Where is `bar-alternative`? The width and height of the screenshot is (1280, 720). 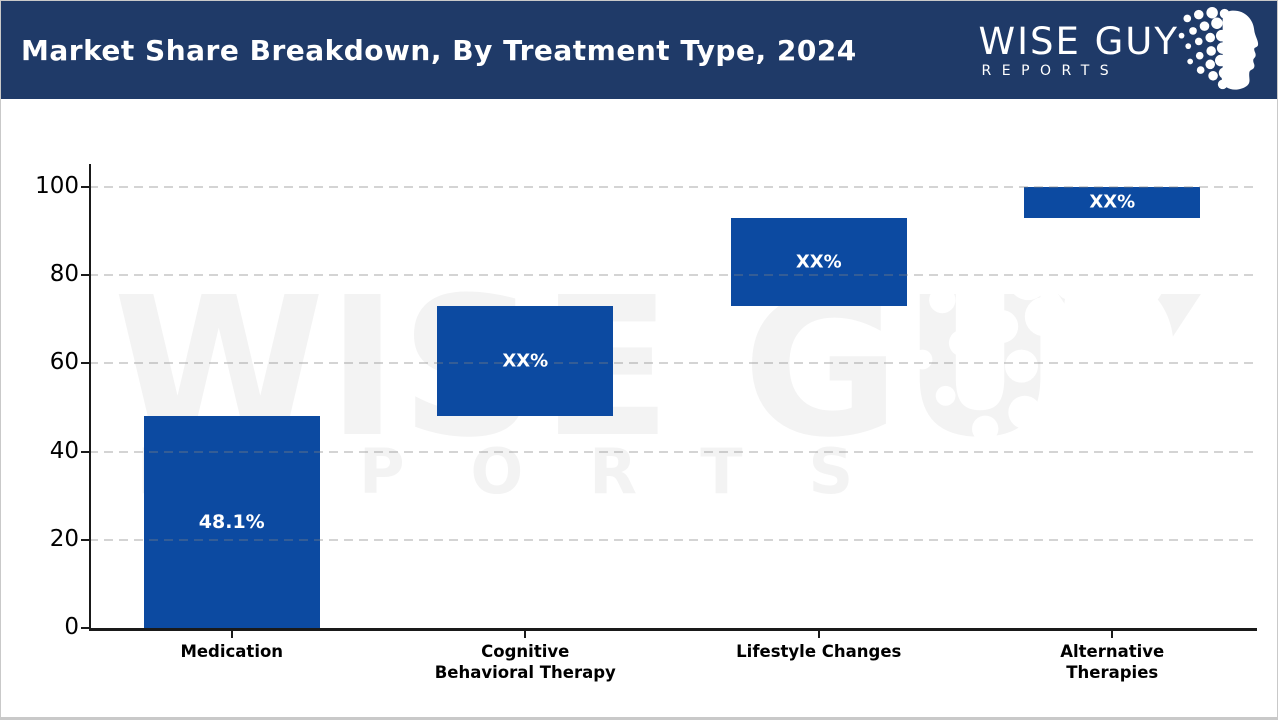 bar-alternative is located at coordinates (1112, 202).